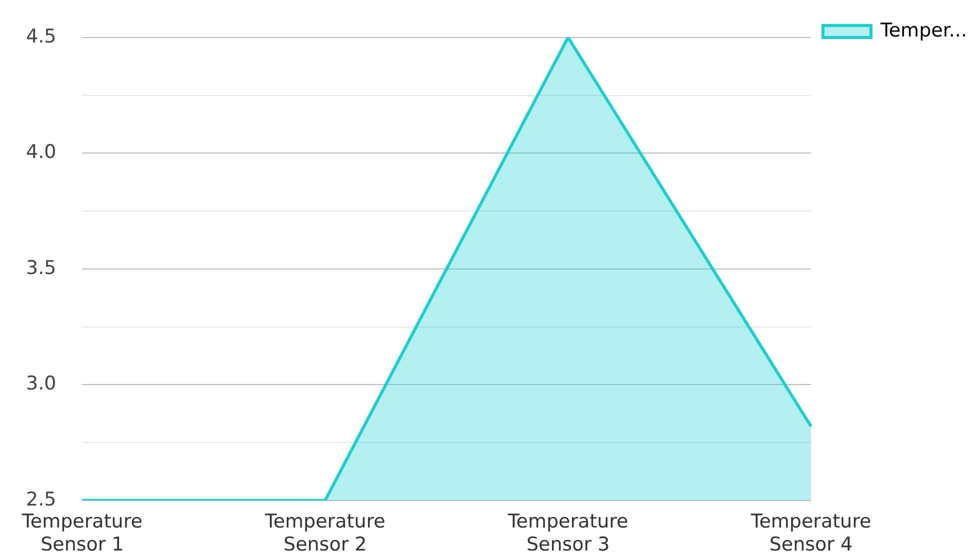 The image size is (977, 560). I want to click on y-tick-label: 4.0, so click(41, 152).